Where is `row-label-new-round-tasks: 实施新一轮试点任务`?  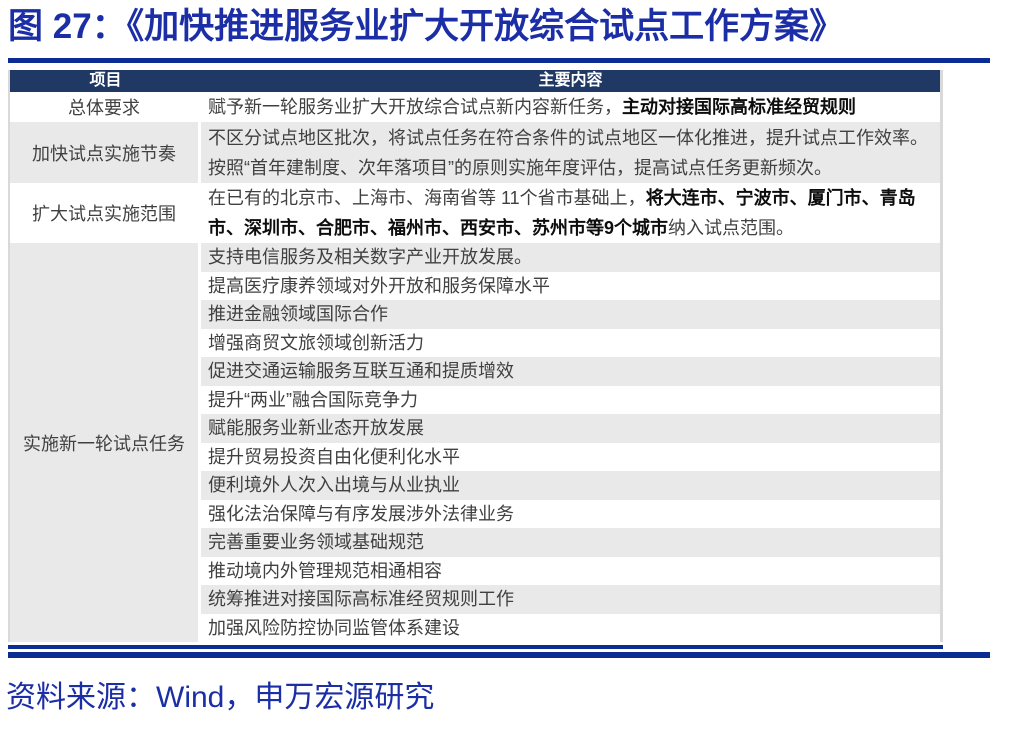 row-label-new-round-tasks: 实施新一轮试点任务 is located at coordinates (105, 442).